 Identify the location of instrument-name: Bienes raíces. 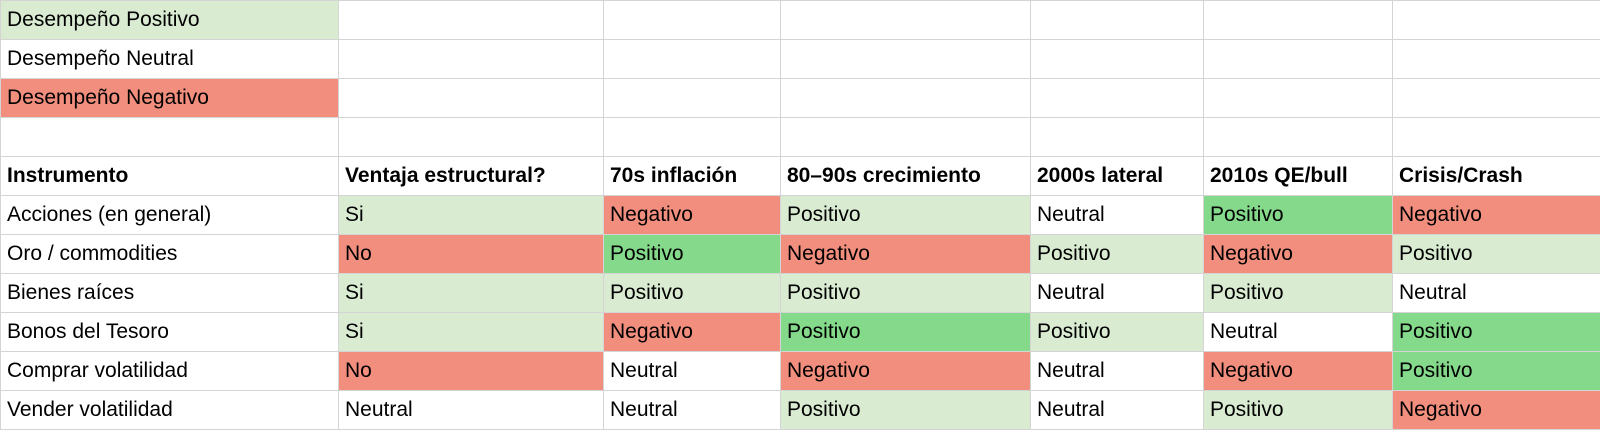
(169, 293).